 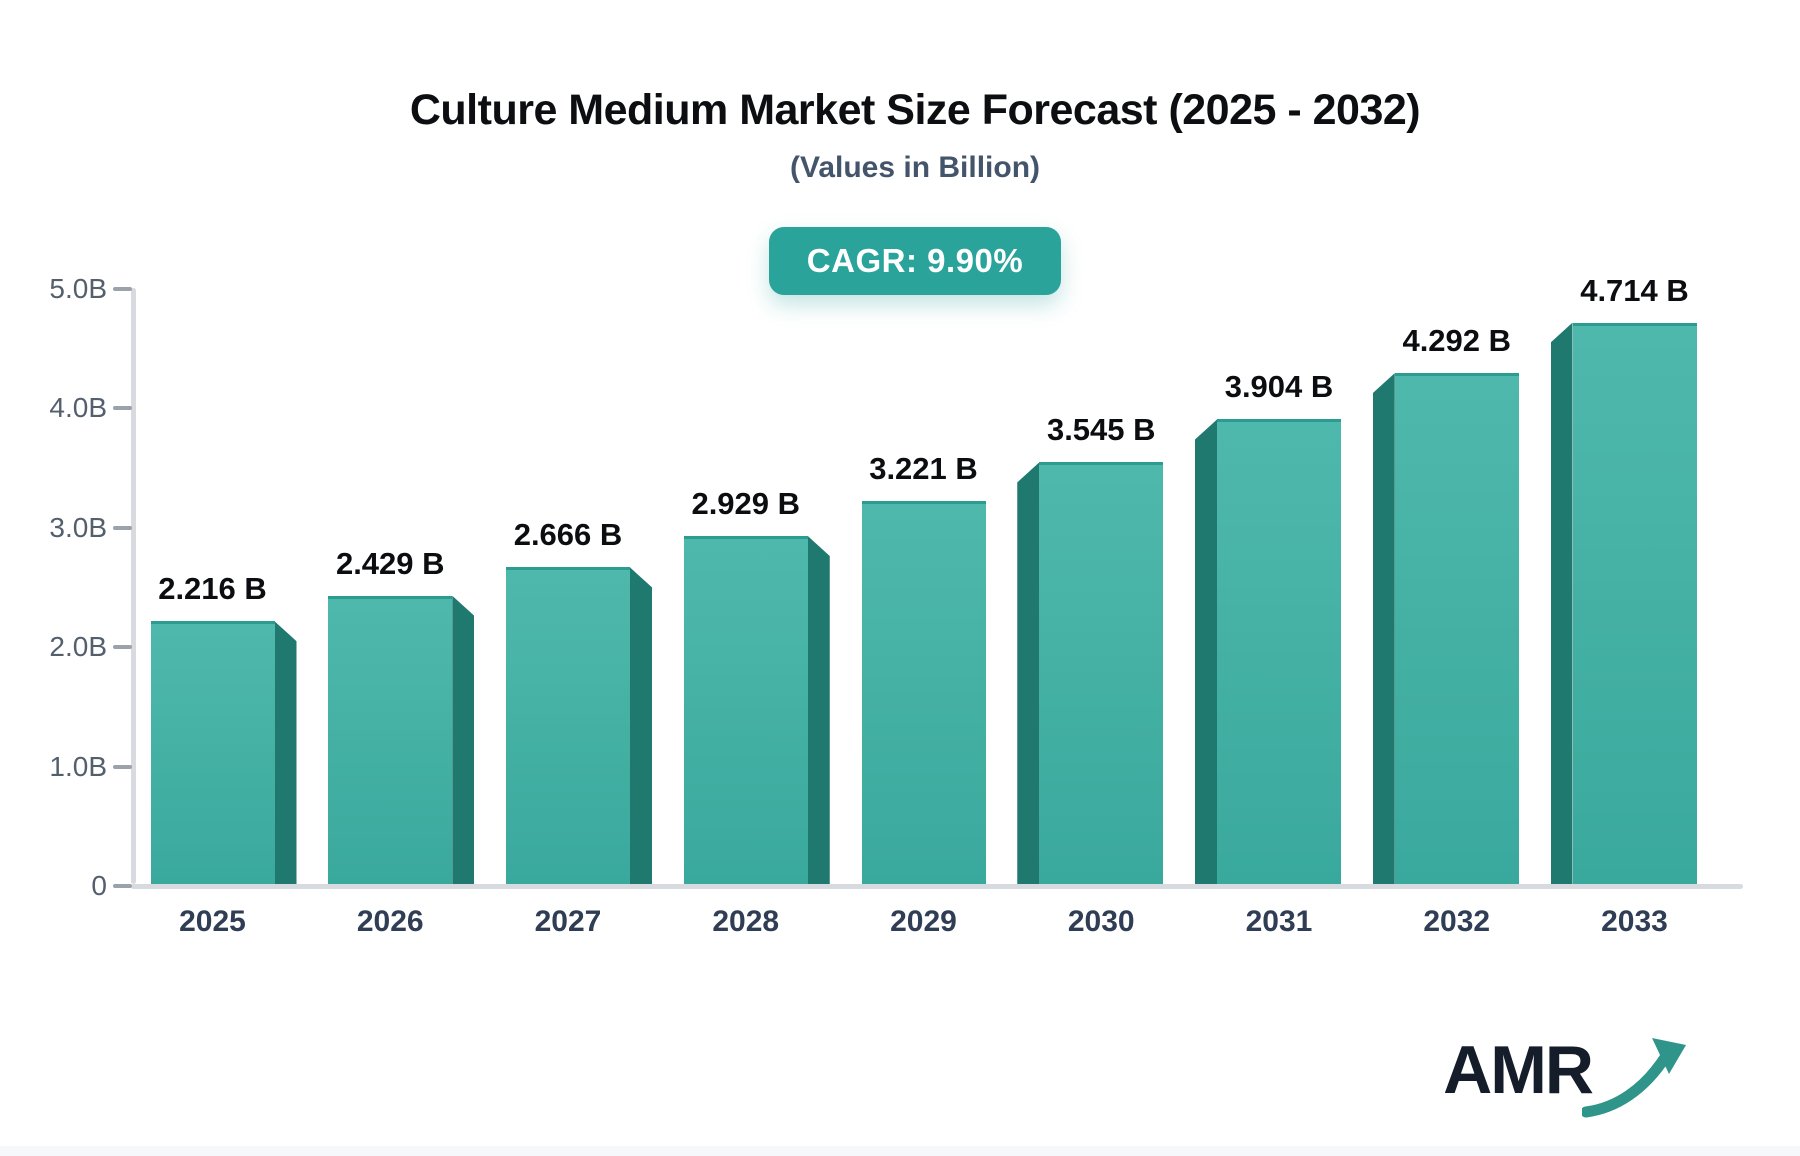 I want to click on bar-value-label: 4.292 B, so click(x=1457, y=341).